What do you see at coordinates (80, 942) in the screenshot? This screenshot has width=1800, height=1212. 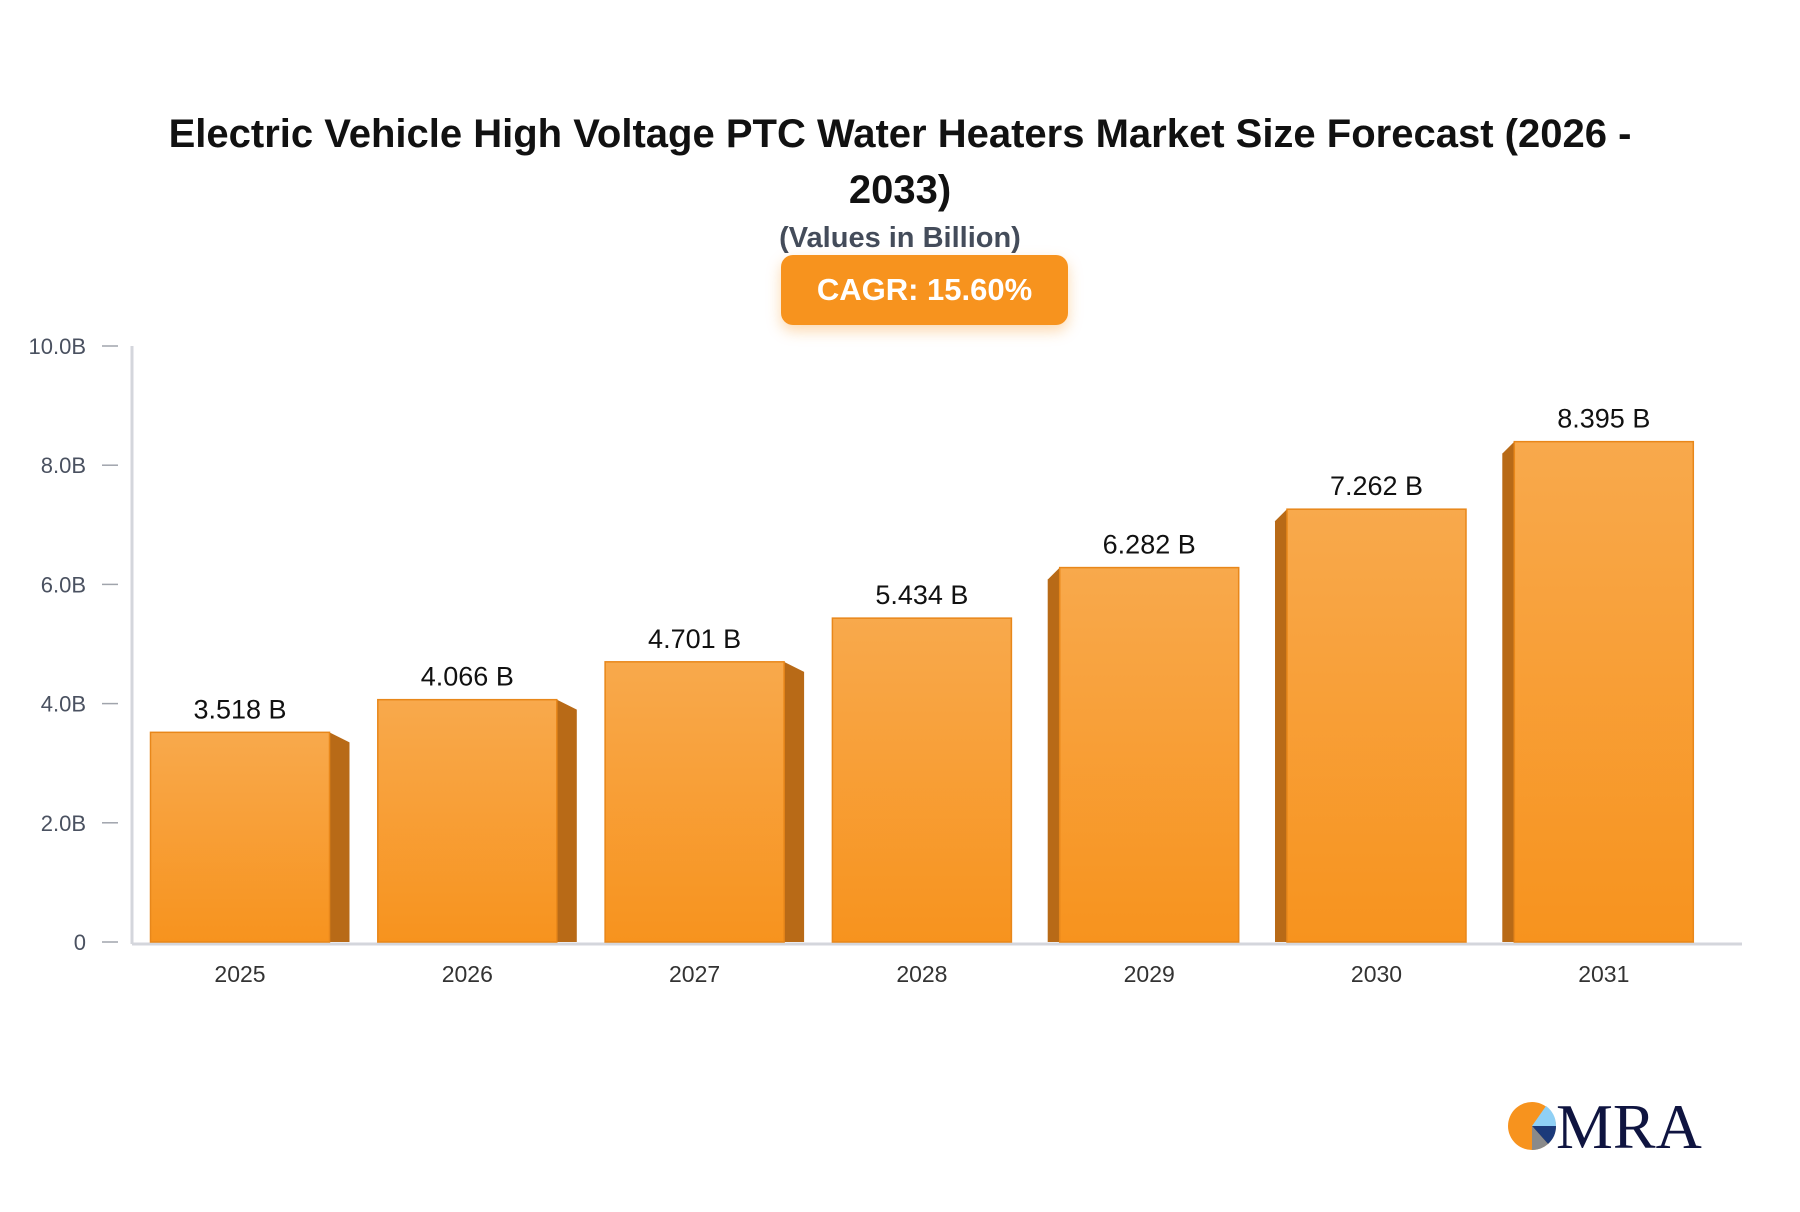 I see `y-tick-label: 0` at bounding box center [80, 942].